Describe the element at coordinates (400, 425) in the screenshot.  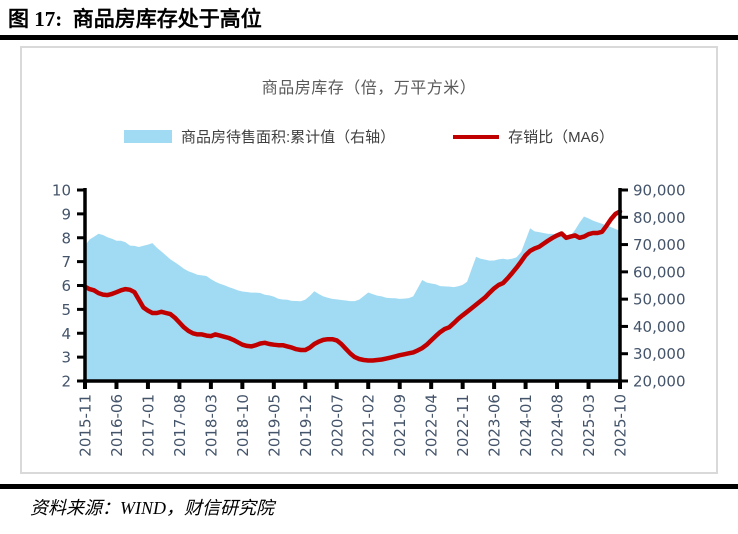
I see `svg-text: 2021-09` at that location.